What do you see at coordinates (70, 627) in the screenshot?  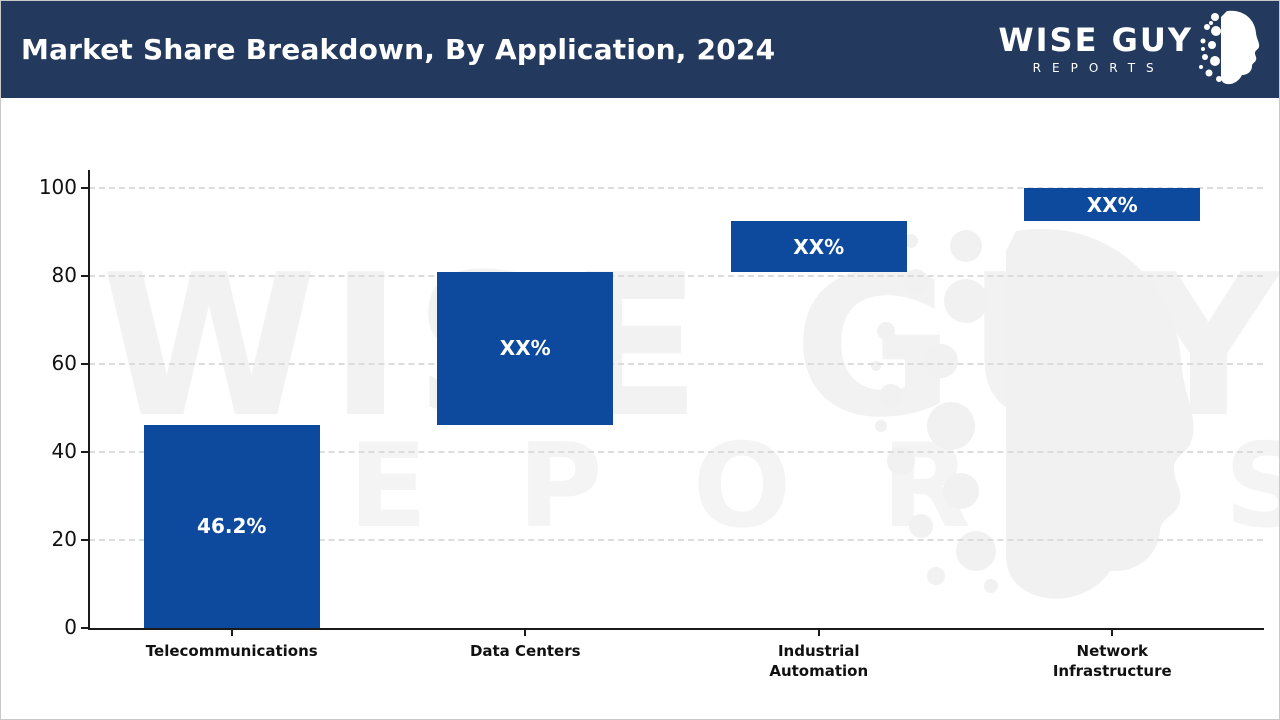 I see `y-tick-label-0: 0` at bounding box center [70, 627].